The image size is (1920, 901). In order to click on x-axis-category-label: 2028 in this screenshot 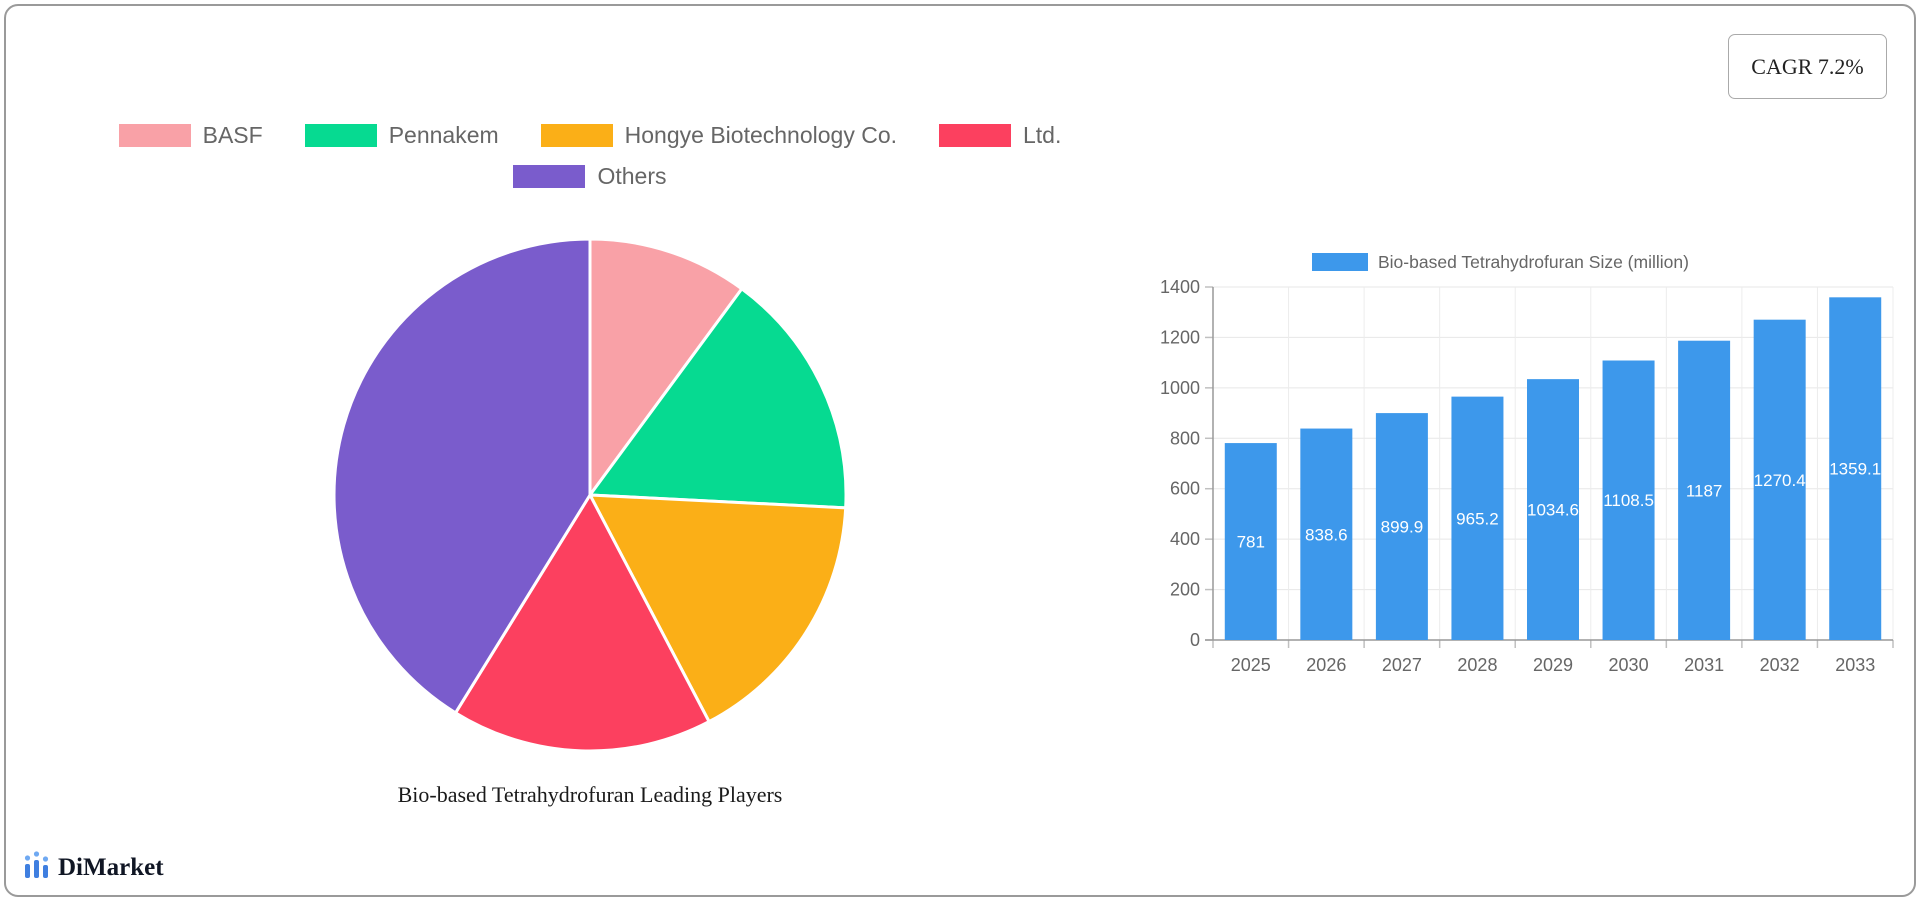, I will do `click(1477, 665)`.